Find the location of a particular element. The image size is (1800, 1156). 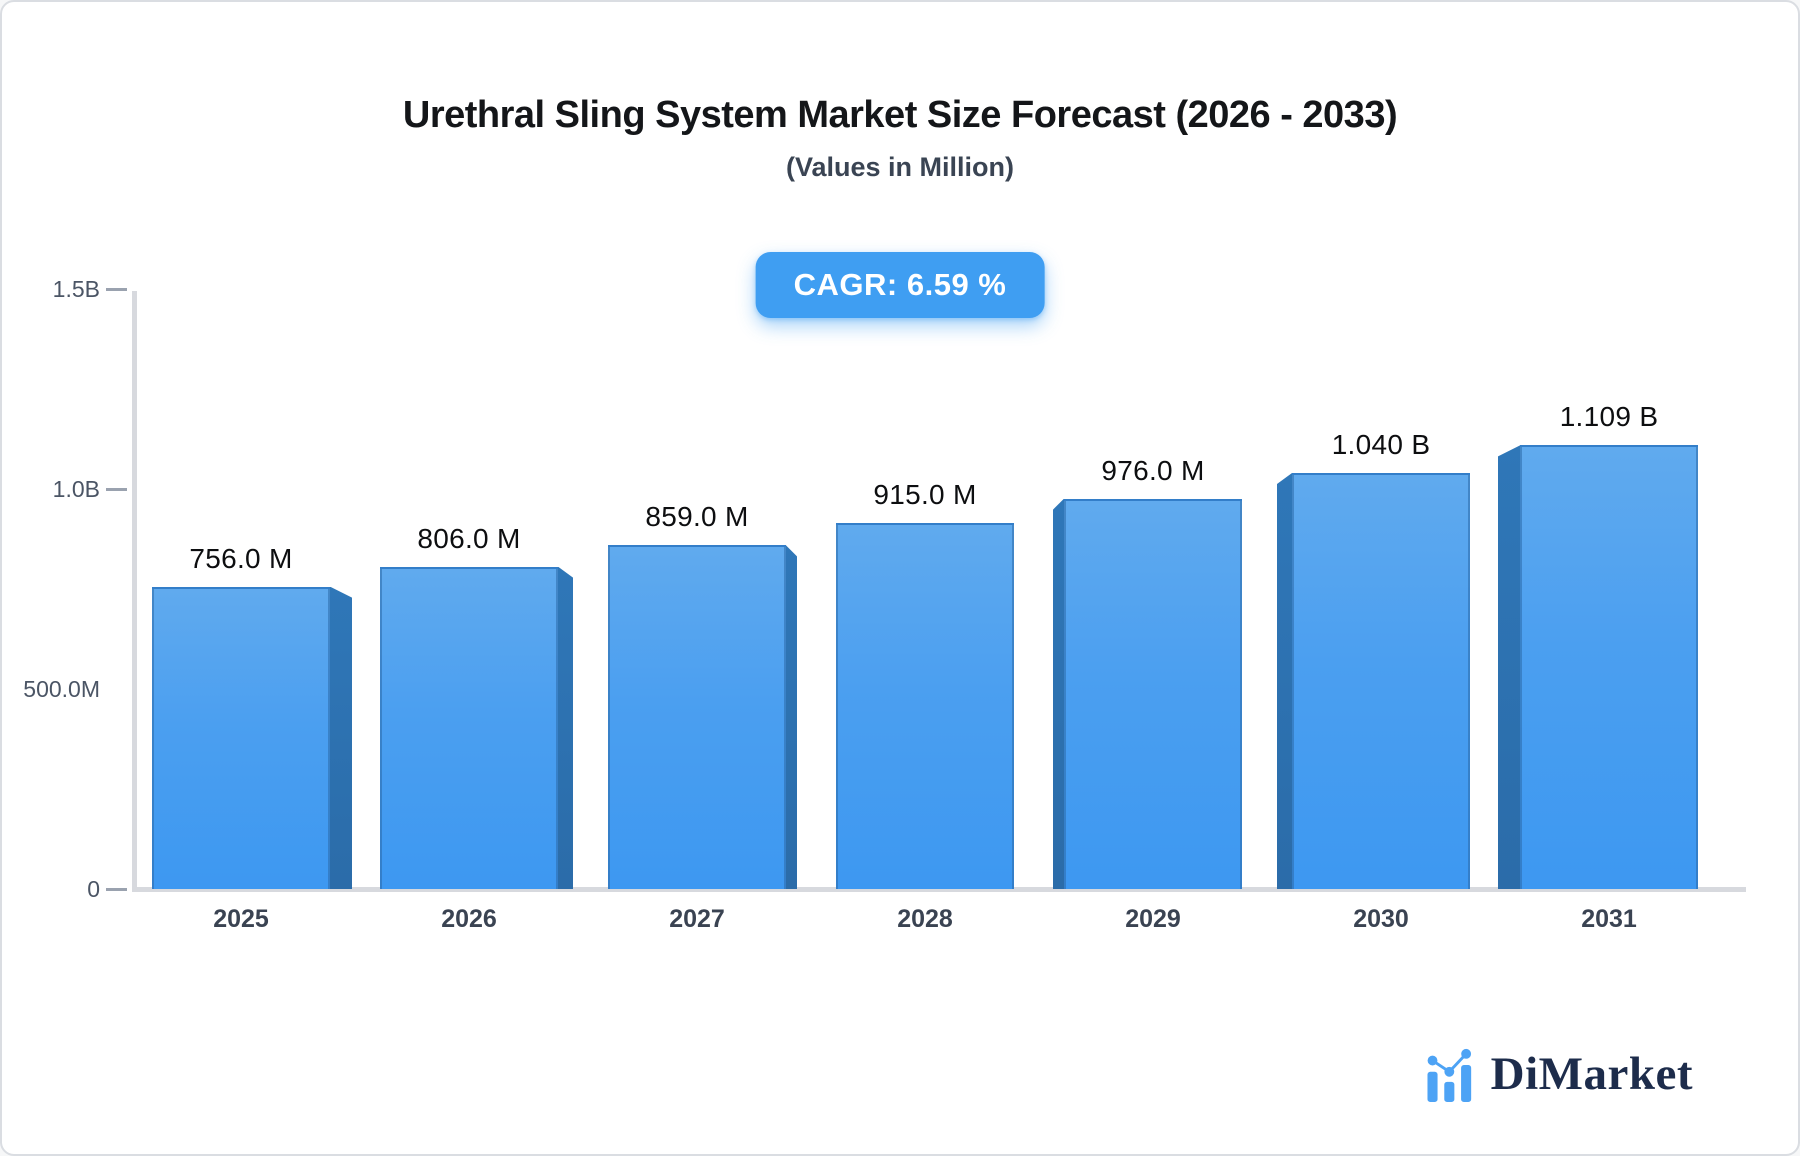

bar-value-label: 976.0 M is located at coordinates (1153, 470).